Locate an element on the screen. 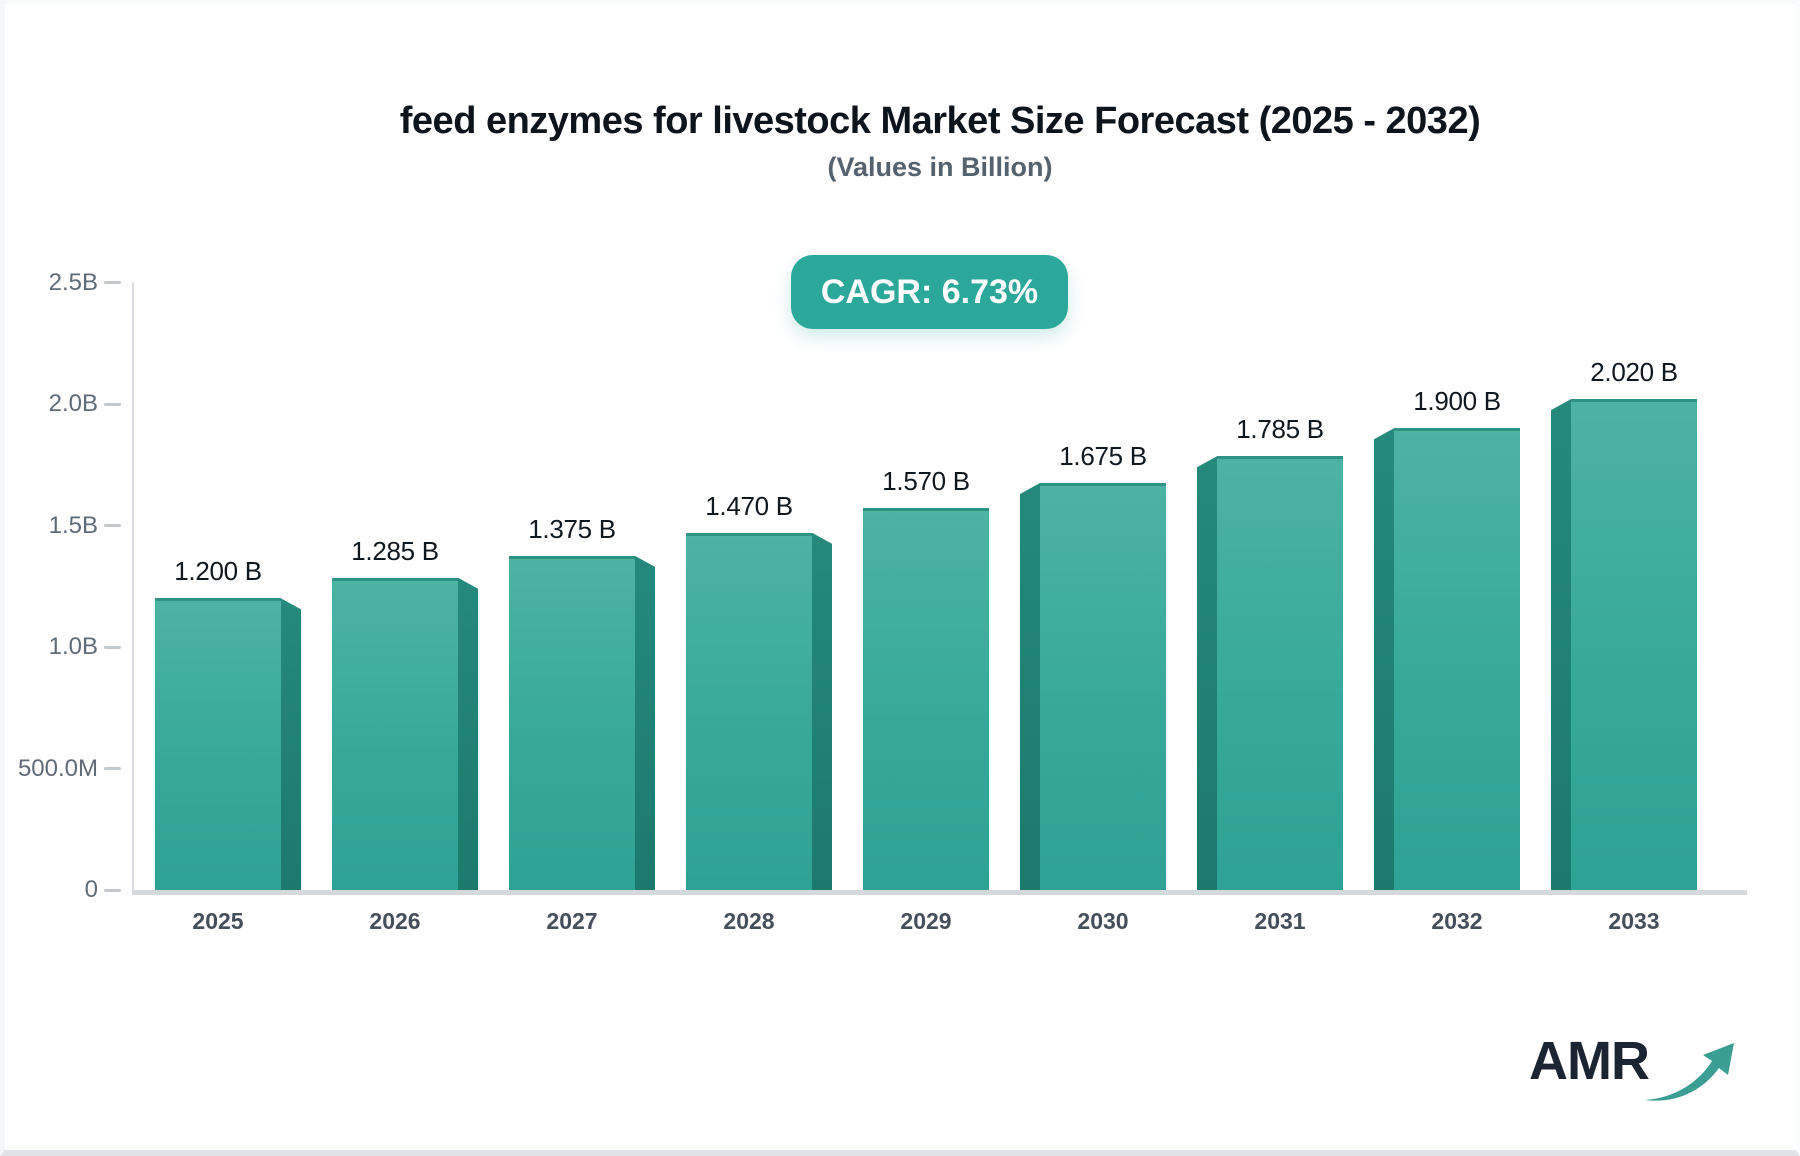 Image resolution: width=1800 pixels, height=1156 pixels. bar-2030 is located at coordinates (1103, 686).